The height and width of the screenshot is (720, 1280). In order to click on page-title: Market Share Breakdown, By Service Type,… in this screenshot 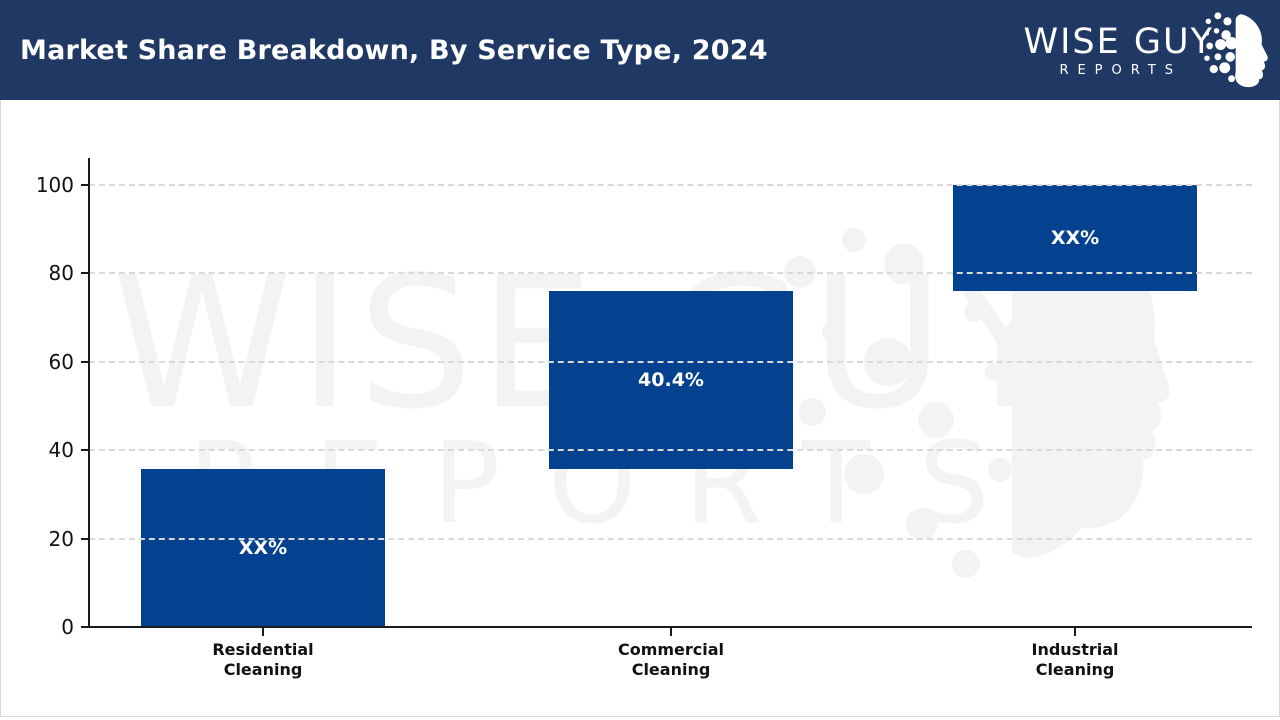, I will do `click(394, 50)`.